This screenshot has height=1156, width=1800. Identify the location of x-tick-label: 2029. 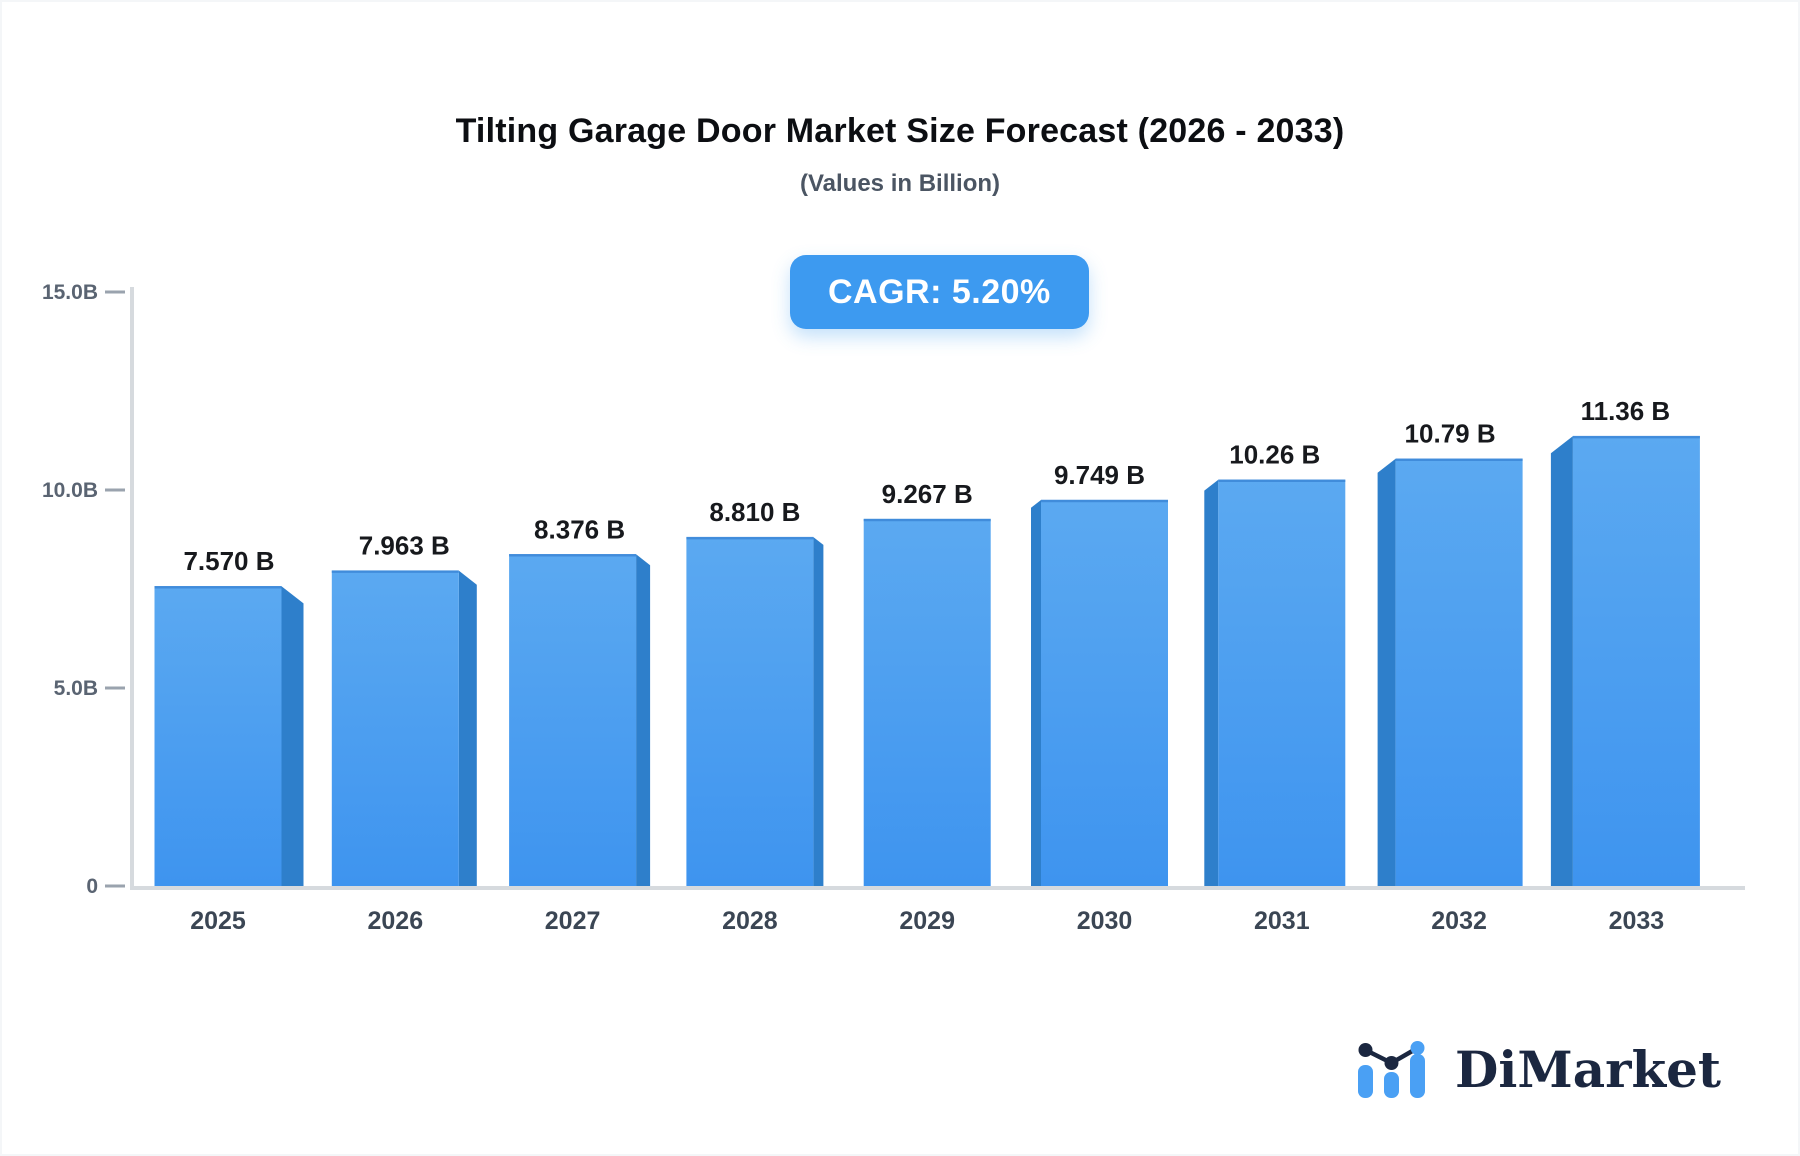
(927, 921).